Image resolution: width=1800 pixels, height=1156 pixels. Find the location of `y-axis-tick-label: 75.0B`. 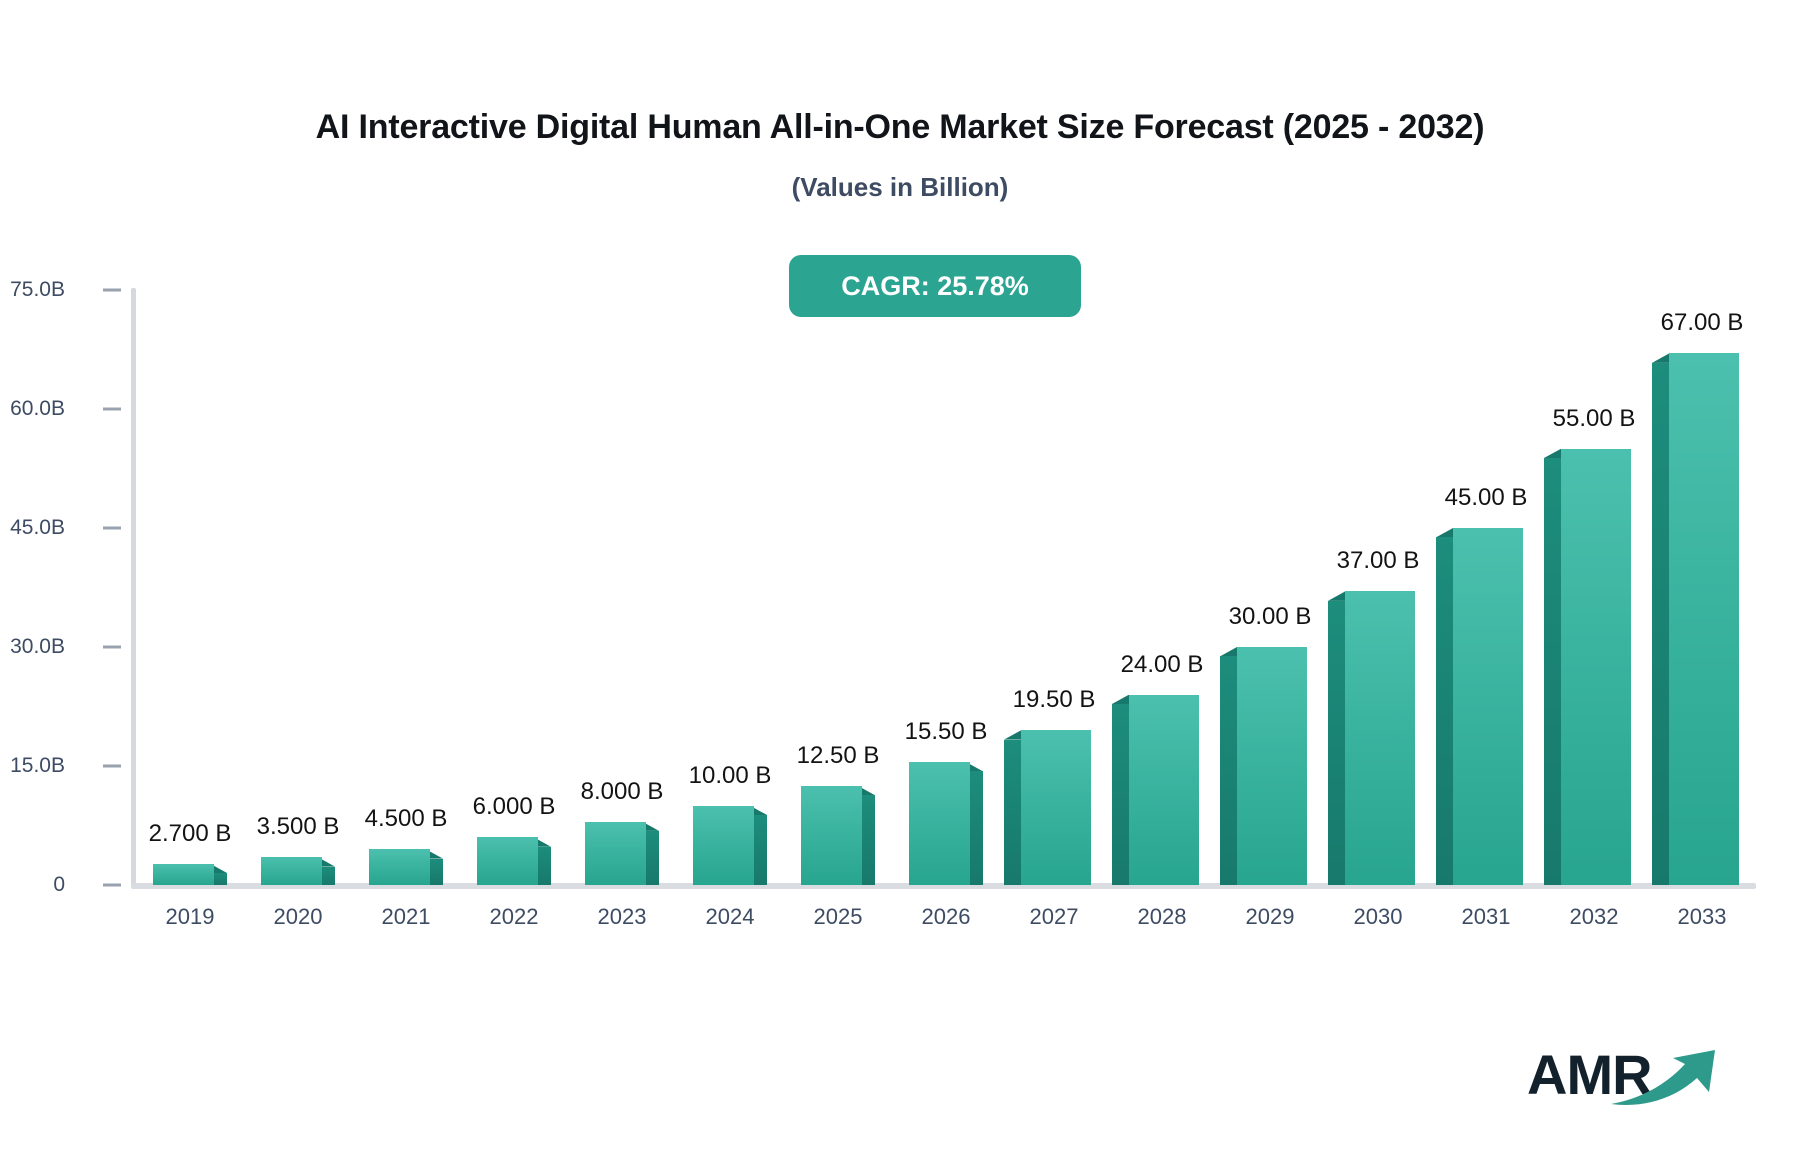

y-axis-tick-label: 75.0B is located at coordinates (37, 289).